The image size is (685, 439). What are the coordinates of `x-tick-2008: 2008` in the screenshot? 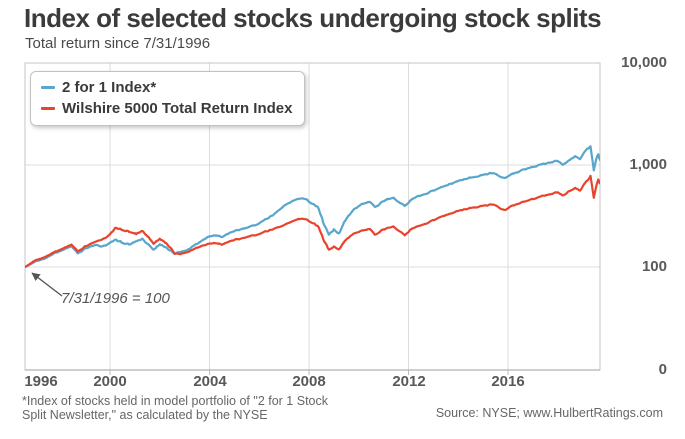 It's located at (309, 381).